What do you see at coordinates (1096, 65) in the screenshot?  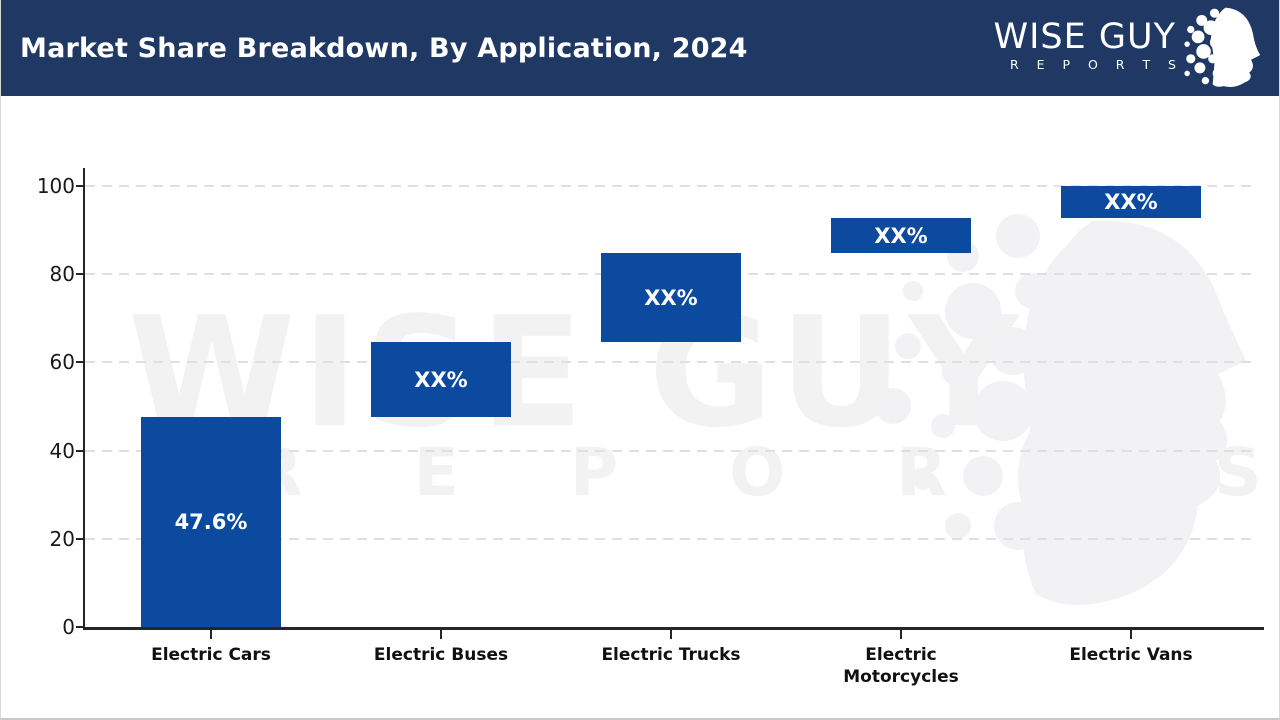 I see `brand-subtitle: R E P O R T S` at bounding box center [1096, 65].